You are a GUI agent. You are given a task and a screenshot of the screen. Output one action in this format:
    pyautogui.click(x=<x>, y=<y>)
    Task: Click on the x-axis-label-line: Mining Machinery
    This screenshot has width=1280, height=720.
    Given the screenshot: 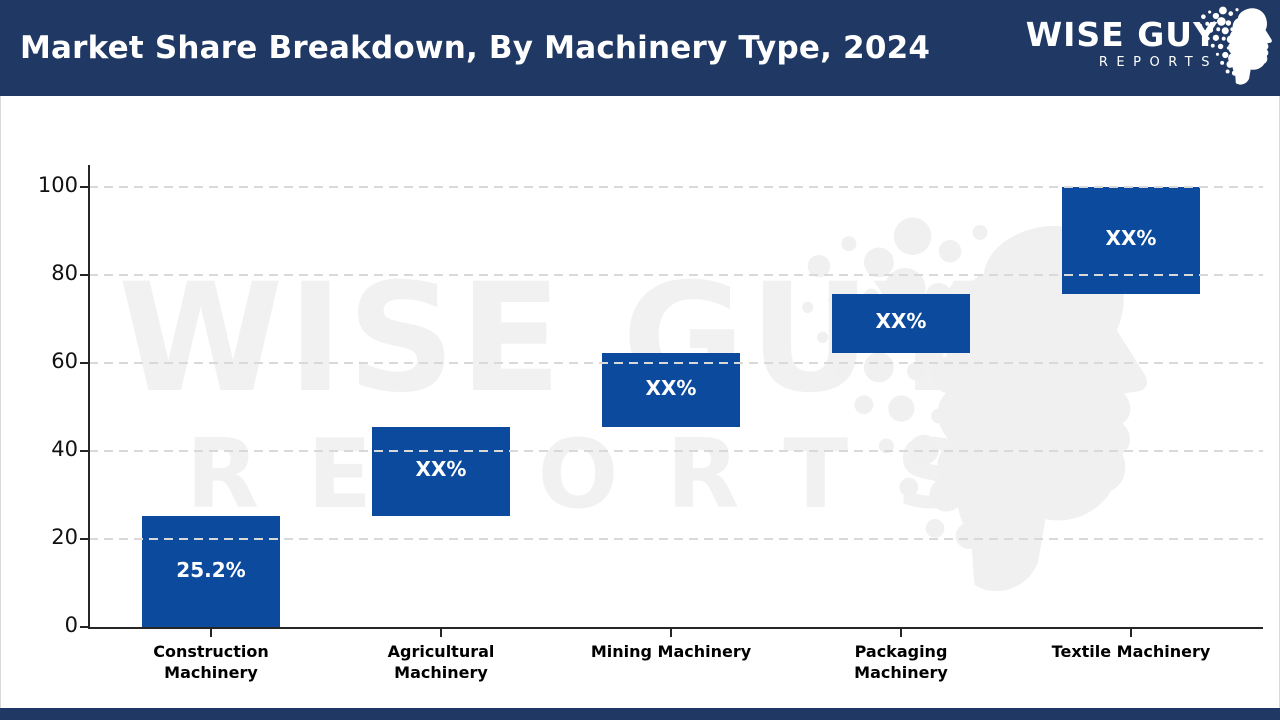 What is the action you would take?
    pyautogui.click(x=671, y=651)
    